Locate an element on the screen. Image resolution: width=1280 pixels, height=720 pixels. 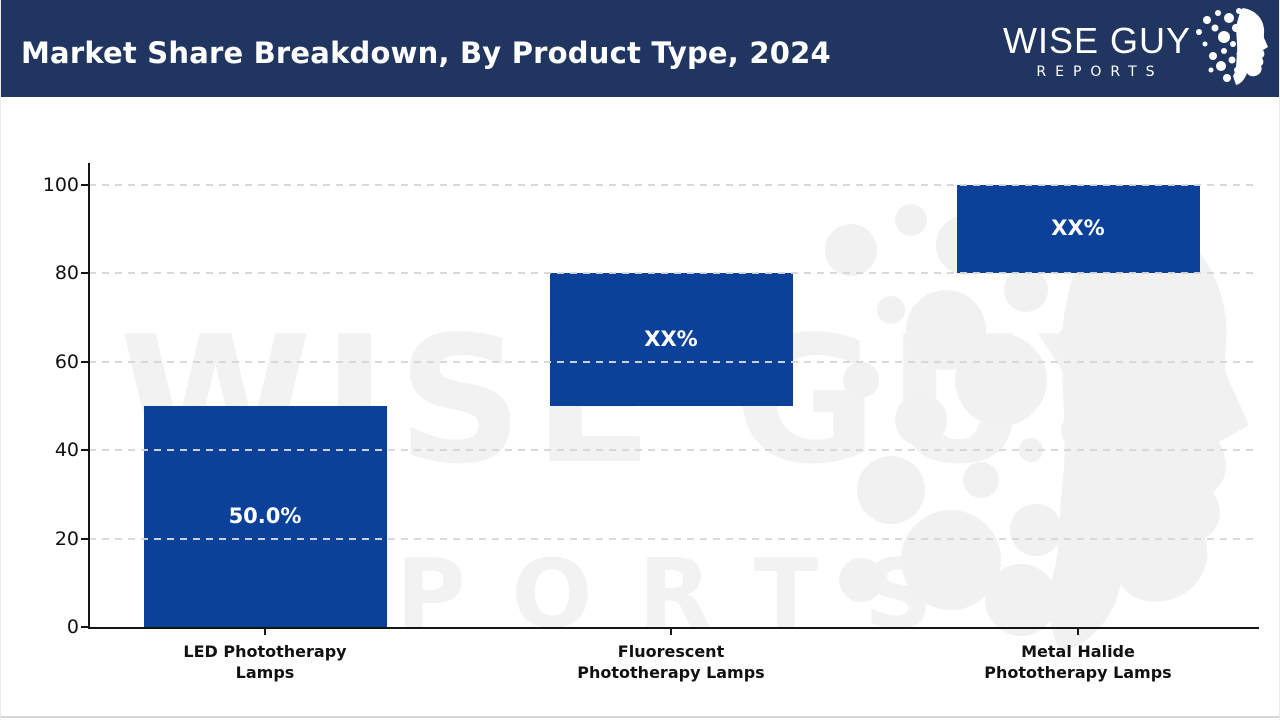
waterfall-bar: 50.0% is located at coordinates (265, 516).